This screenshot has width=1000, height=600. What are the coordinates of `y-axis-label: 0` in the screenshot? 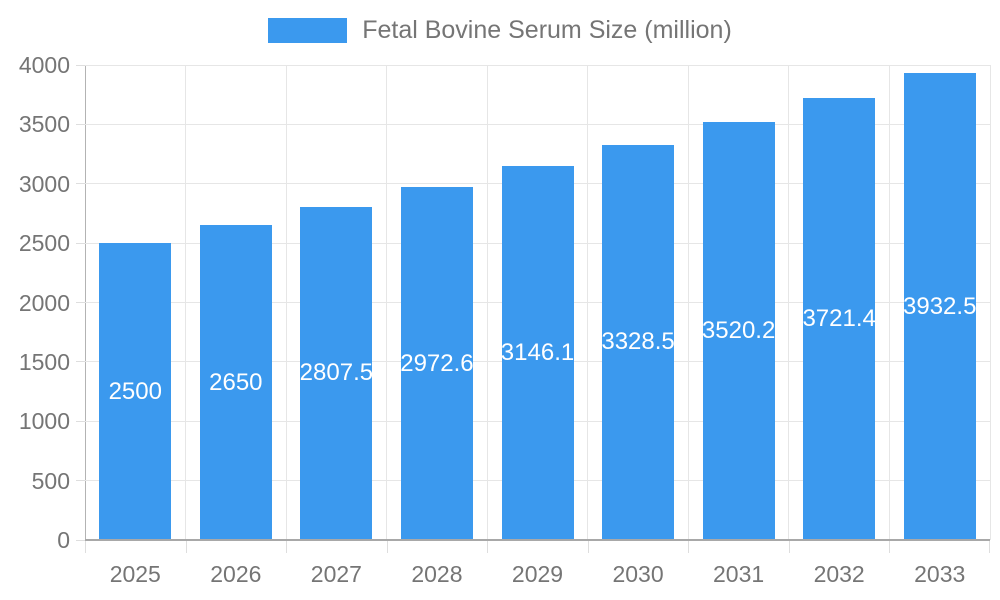 It's located at (63, 540).